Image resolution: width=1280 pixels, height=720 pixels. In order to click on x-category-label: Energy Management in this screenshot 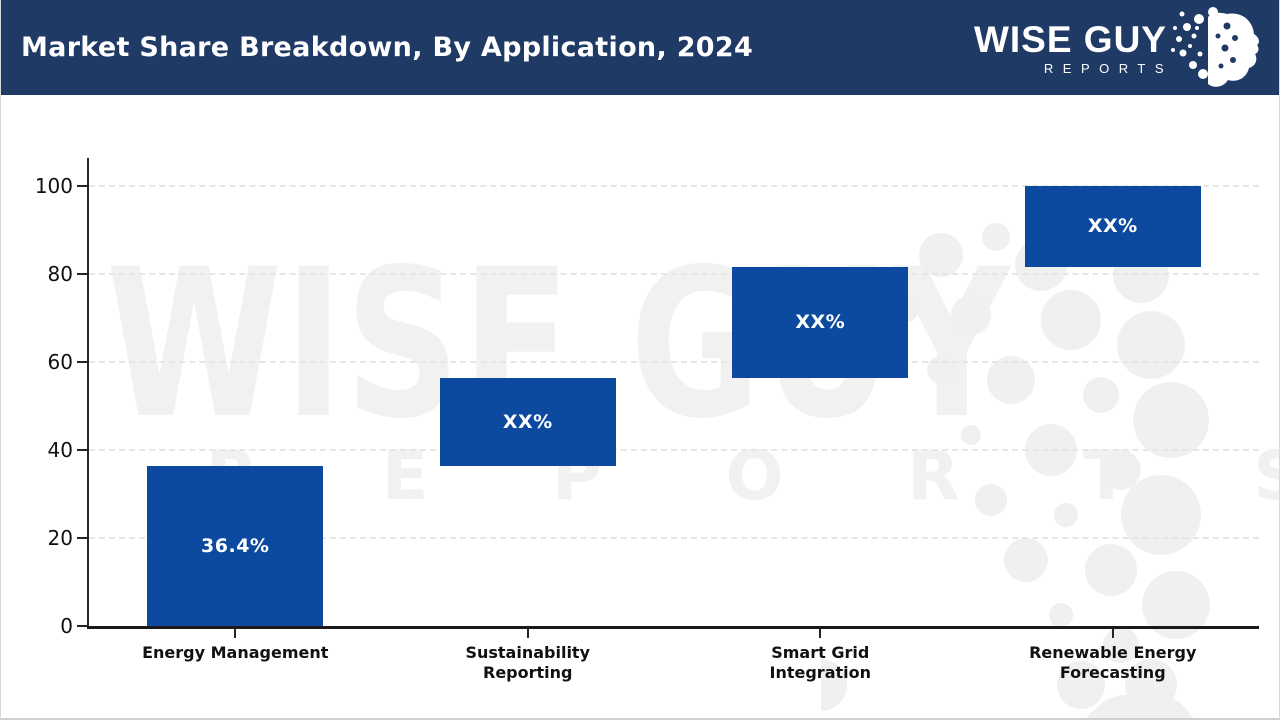, I will do `click(235, 652)`.